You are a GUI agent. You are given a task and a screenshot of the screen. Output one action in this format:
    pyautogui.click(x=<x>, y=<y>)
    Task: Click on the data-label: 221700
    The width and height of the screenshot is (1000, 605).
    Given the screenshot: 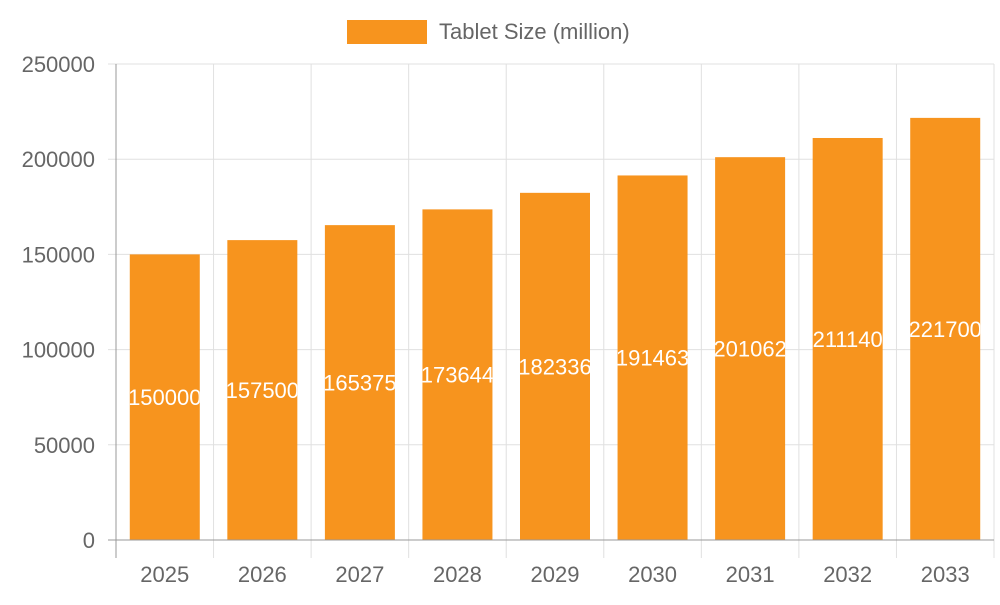 What is the action you would take?
    pyautogui.click(x=945, y=329)
    